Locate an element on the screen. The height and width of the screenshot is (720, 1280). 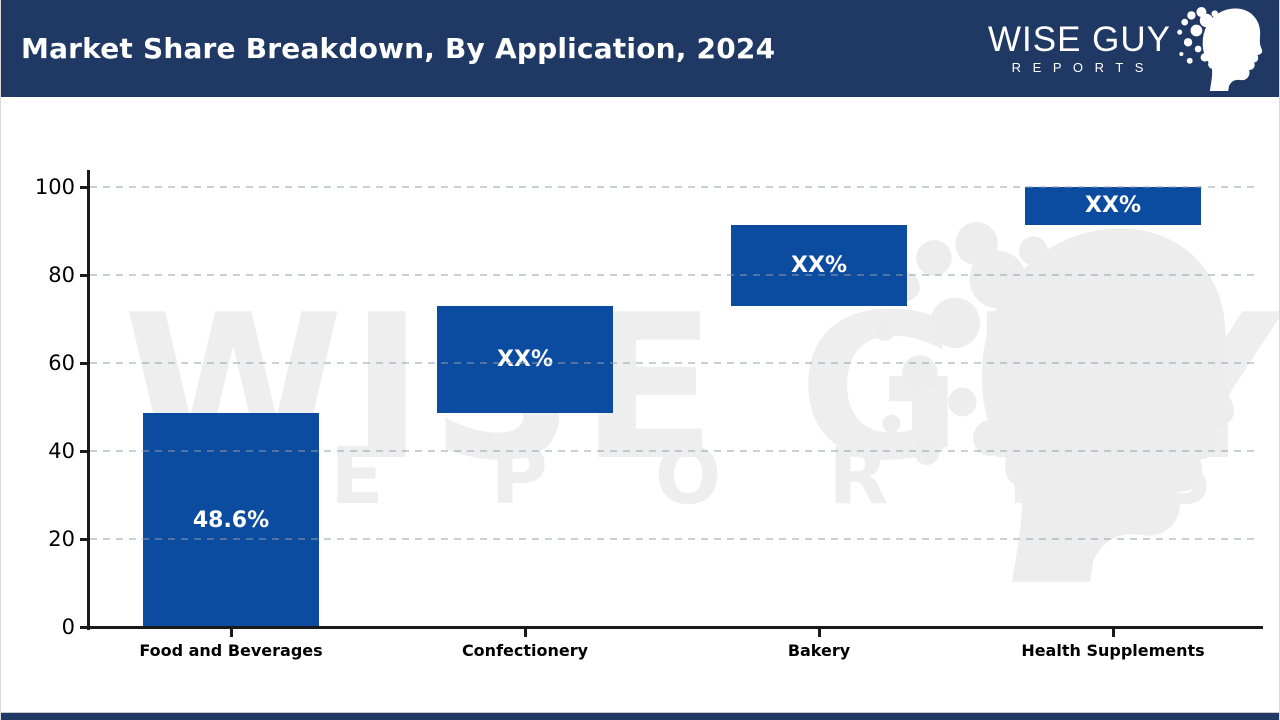
y-tick-label-20: 20 is located at coordinates (61, 539).